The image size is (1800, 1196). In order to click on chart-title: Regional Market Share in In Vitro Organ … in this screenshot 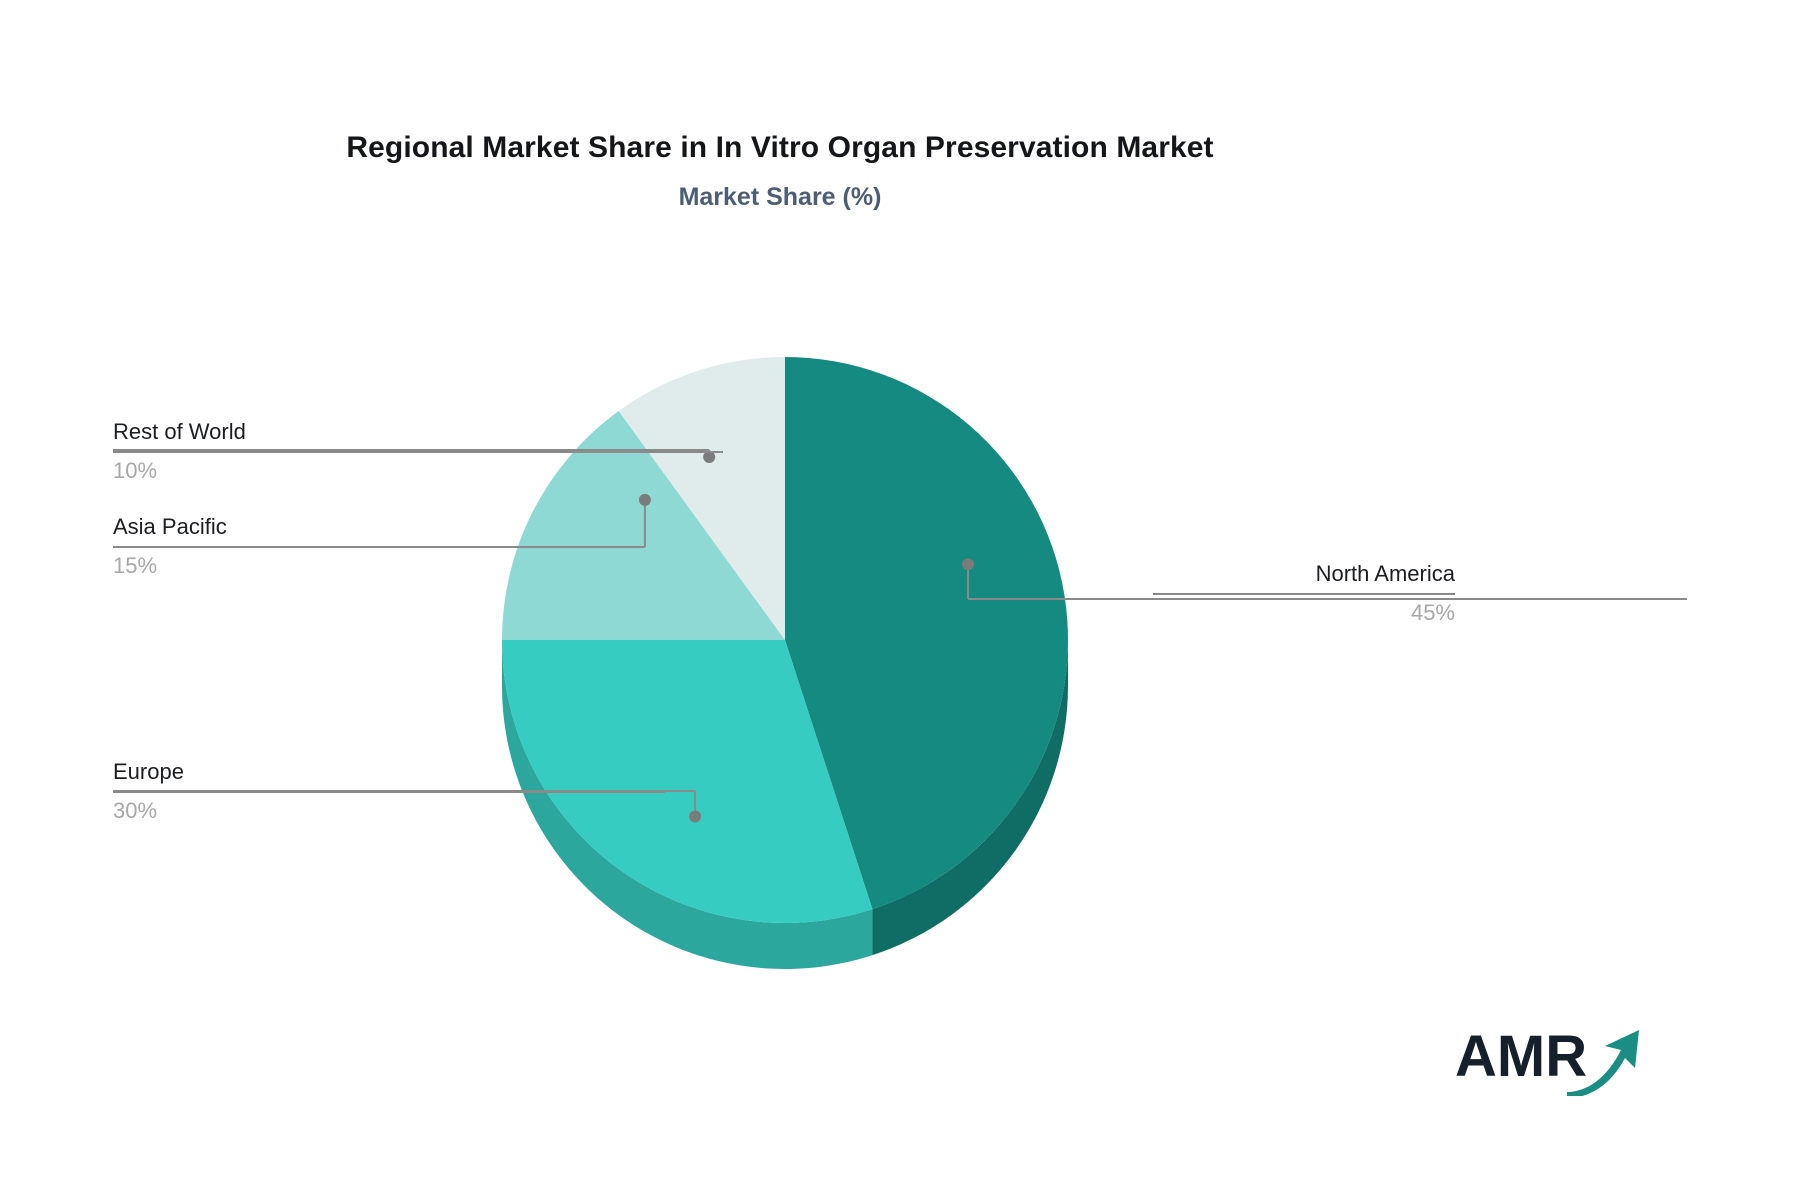, I will do `click(780, 147)`.